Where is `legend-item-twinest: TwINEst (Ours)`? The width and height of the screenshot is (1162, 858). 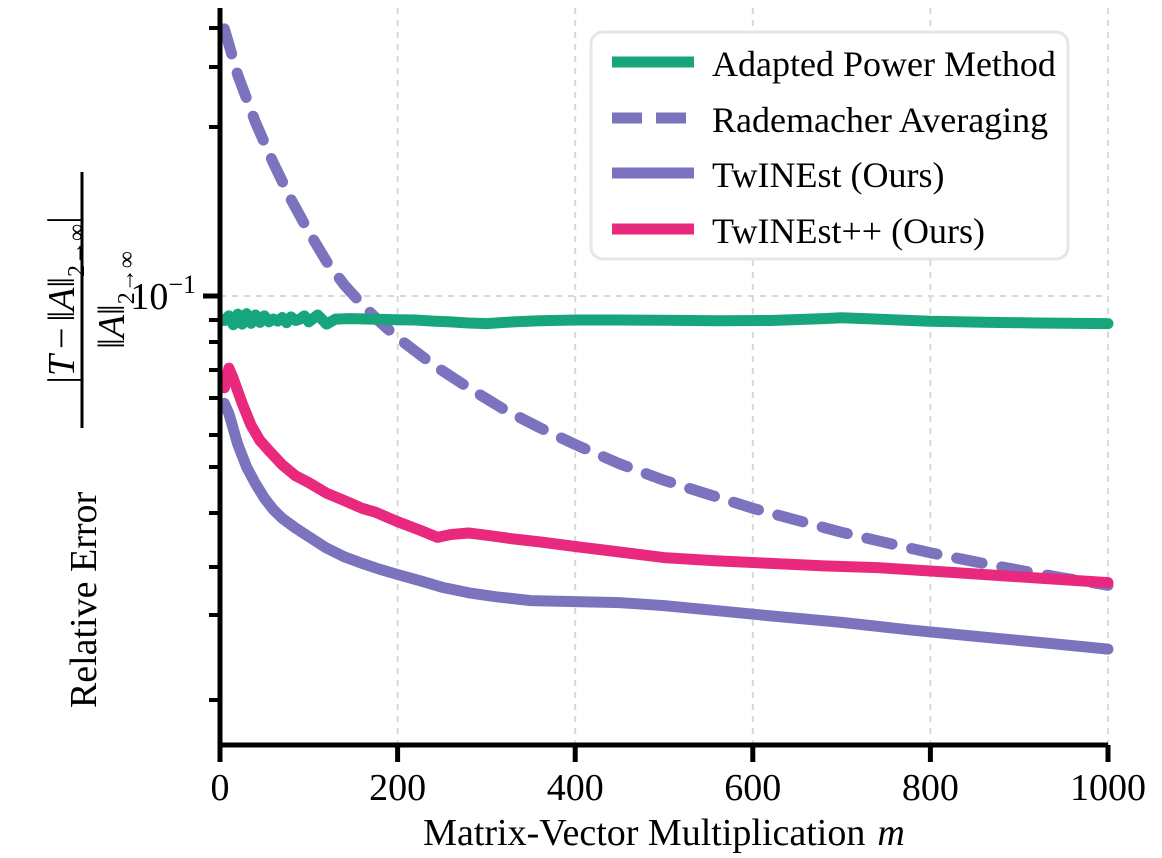 legend-item-twinest: TwINEst (Ours) is located at coordinates (778, 175).